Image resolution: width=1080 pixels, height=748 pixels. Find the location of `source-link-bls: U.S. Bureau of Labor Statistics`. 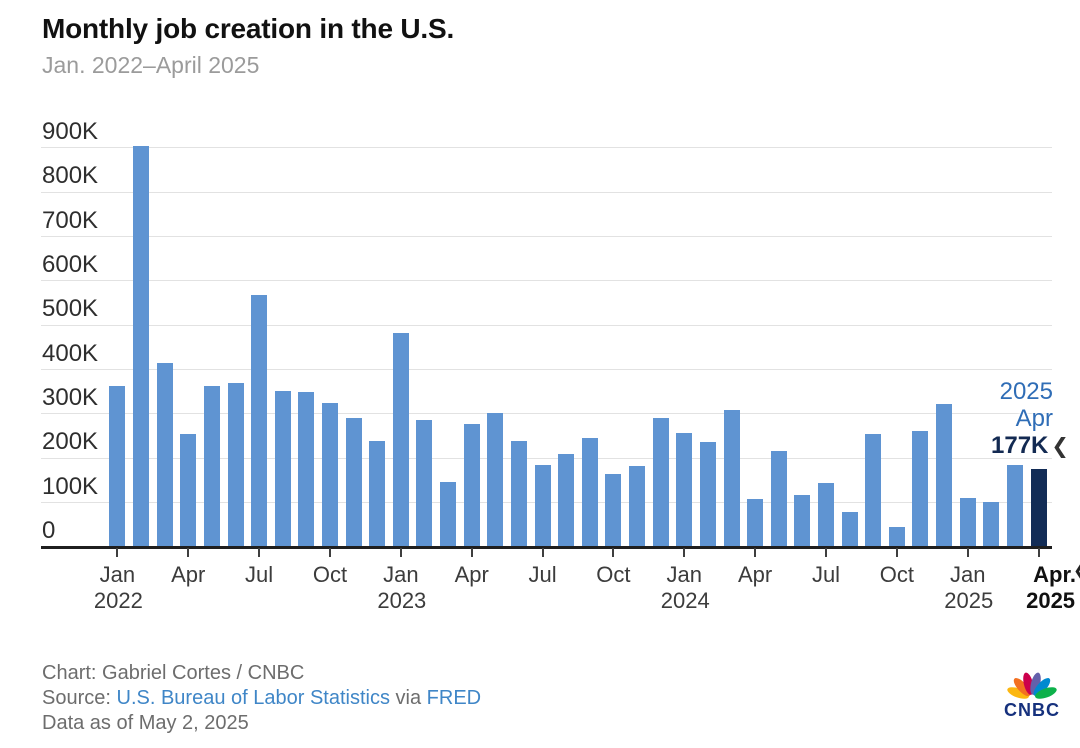

source-link-bls: U.S. Bureau of Labor Statistics is located at coordinates (253, 698).